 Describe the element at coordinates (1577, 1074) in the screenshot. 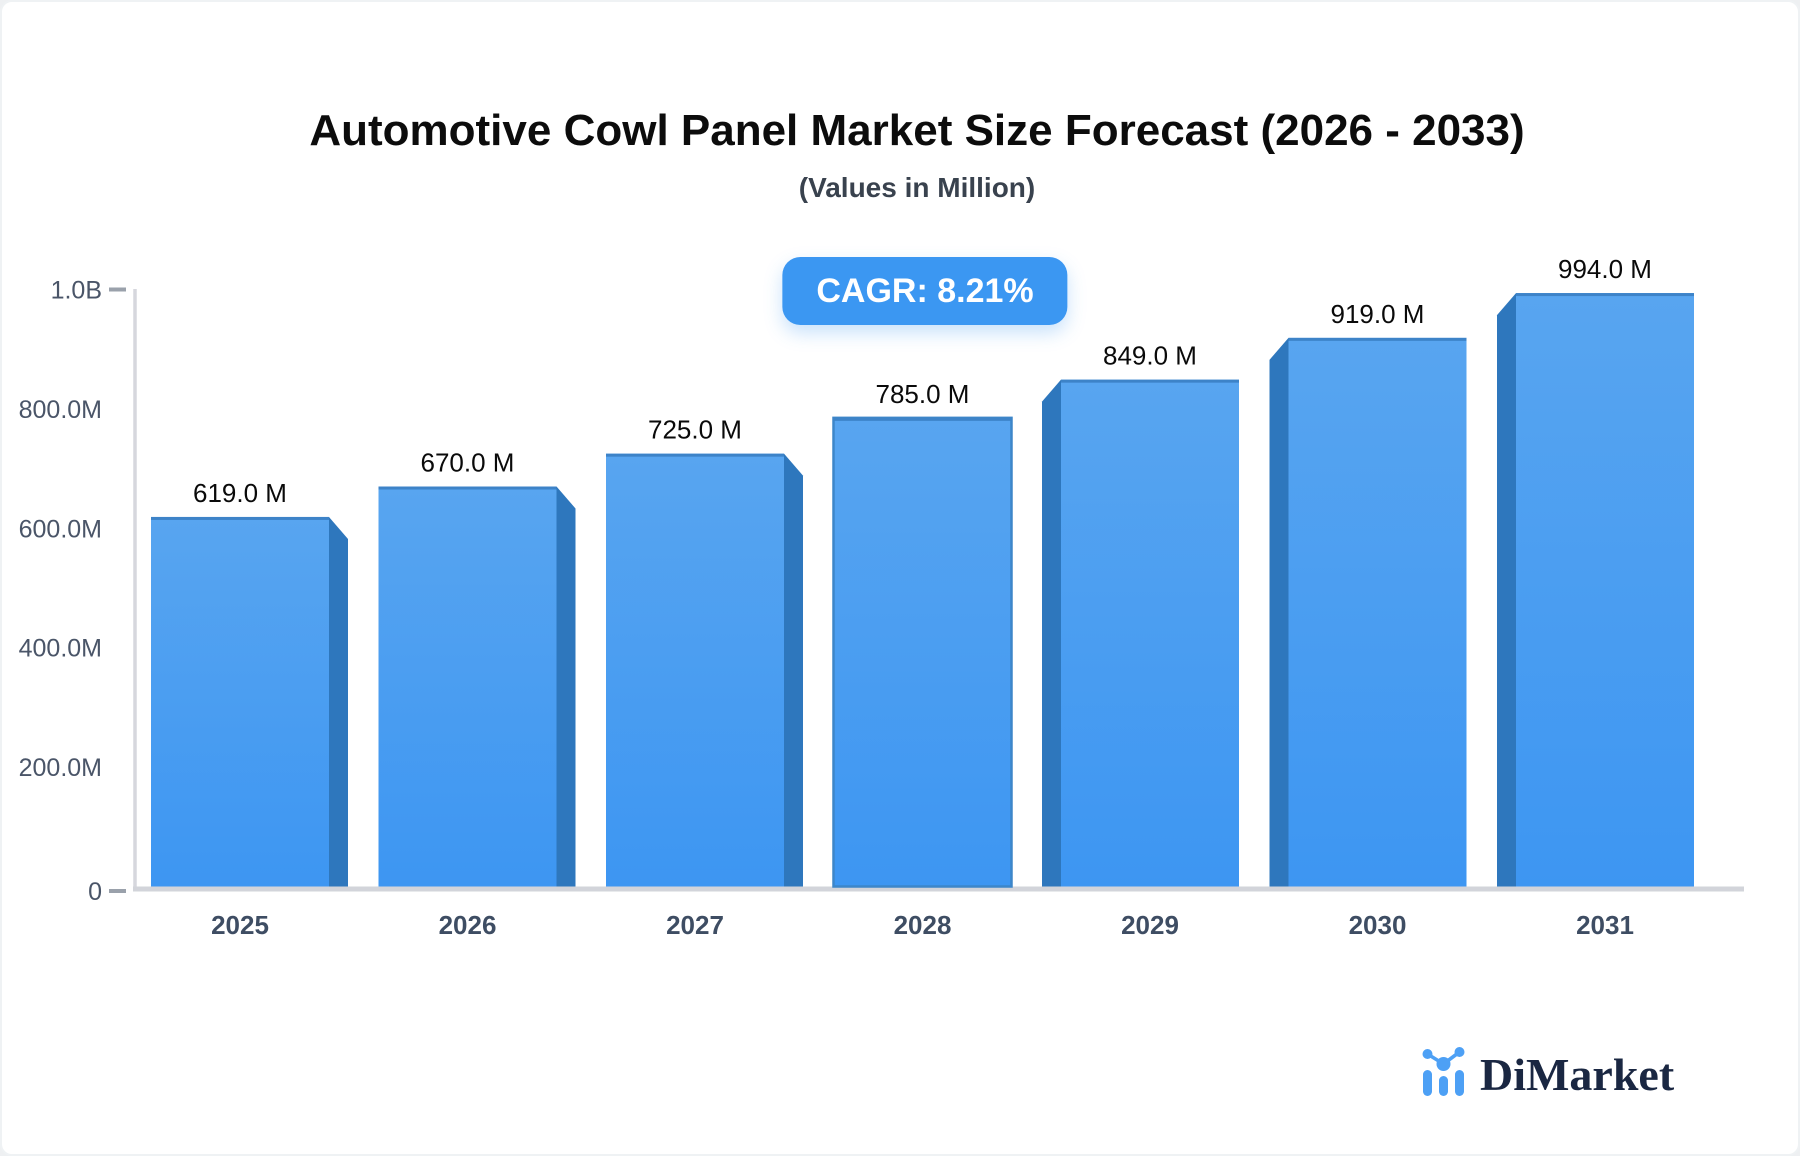

I see `dimarket-logo-text: DiMarket` at that location.